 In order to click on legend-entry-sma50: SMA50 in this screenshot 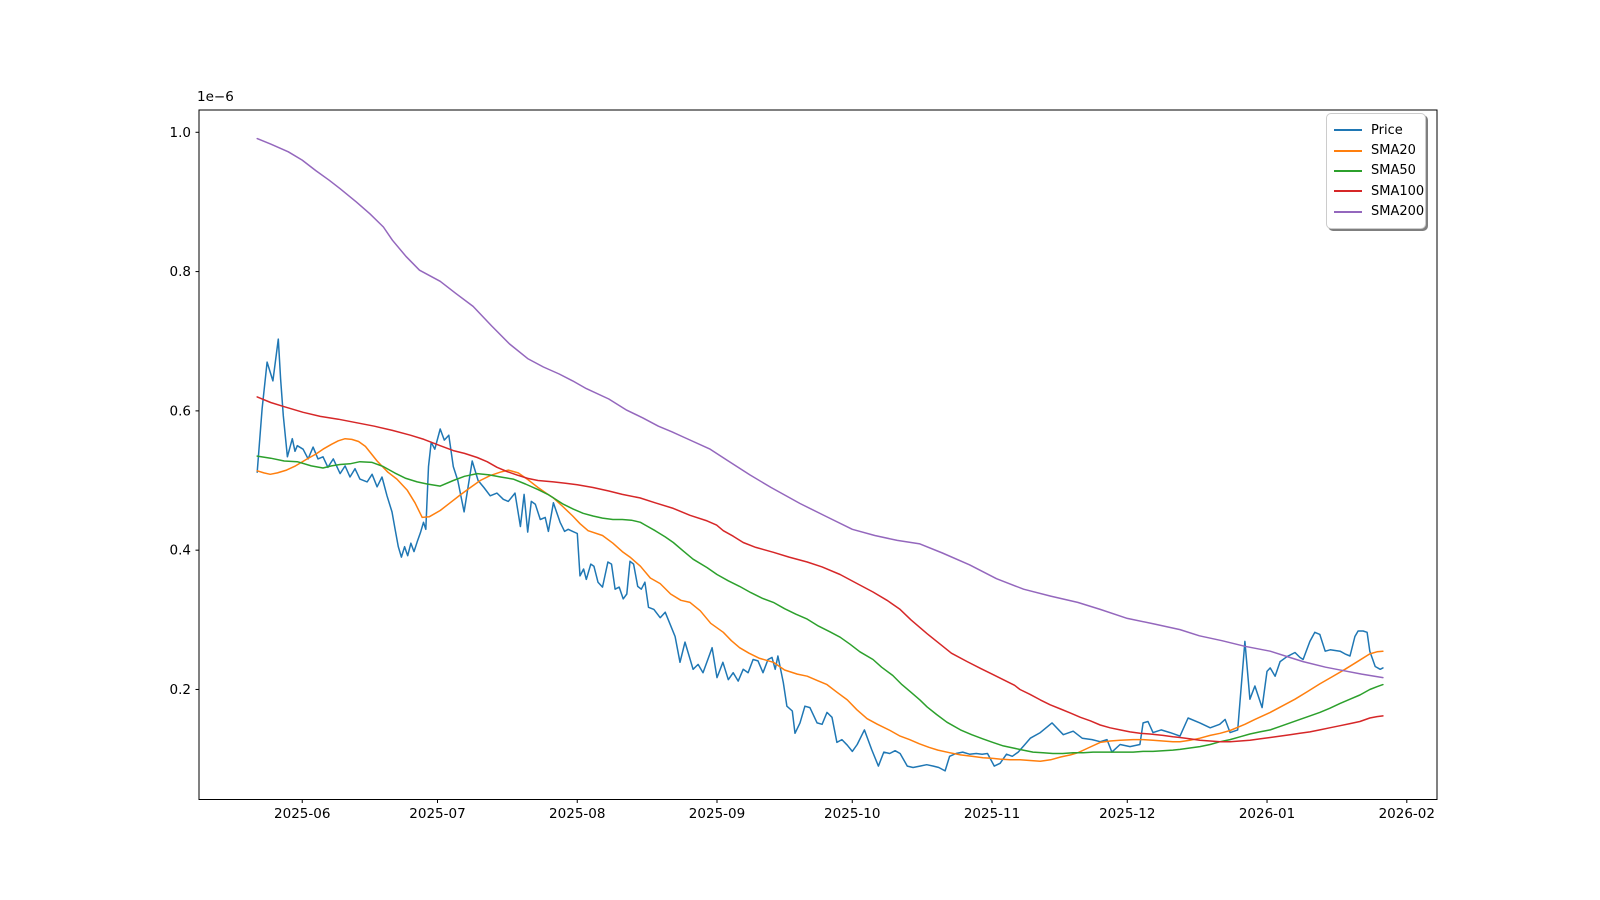, I will do `click(1375, 171)`.